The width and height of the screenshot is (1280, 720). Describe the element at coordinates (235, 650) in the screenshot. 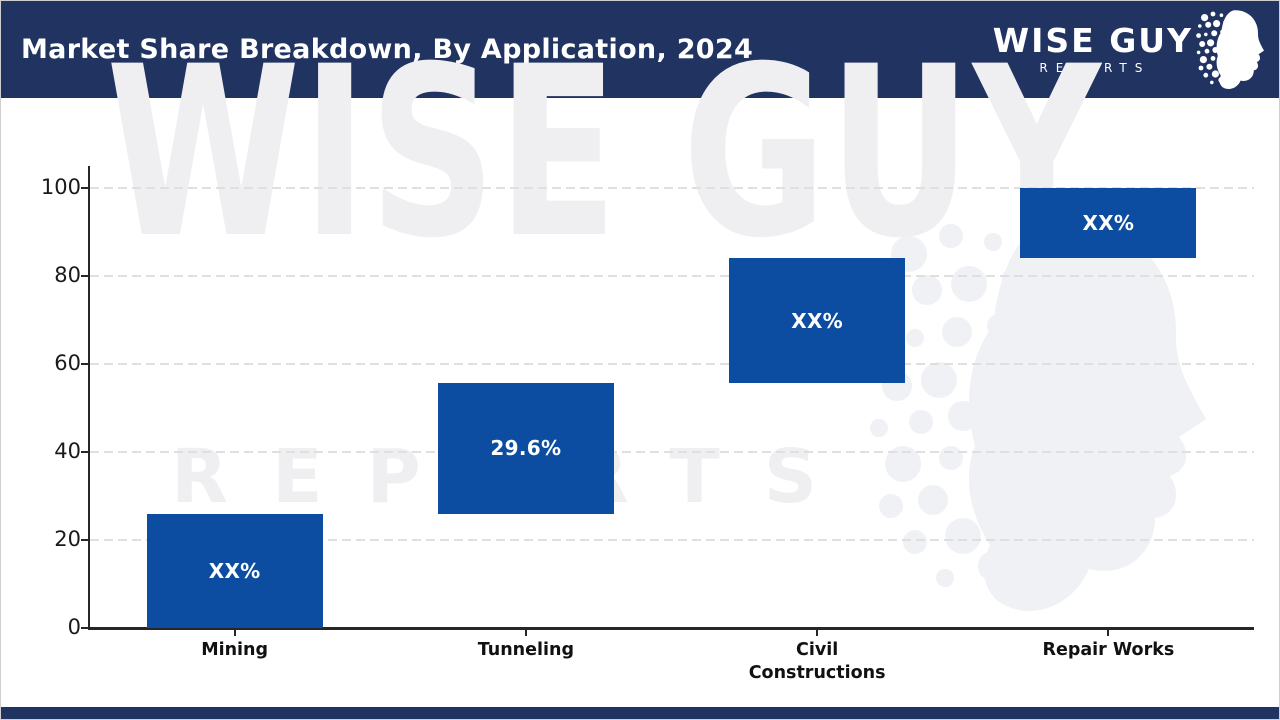

I see `x-category-label: Mining` at that location.